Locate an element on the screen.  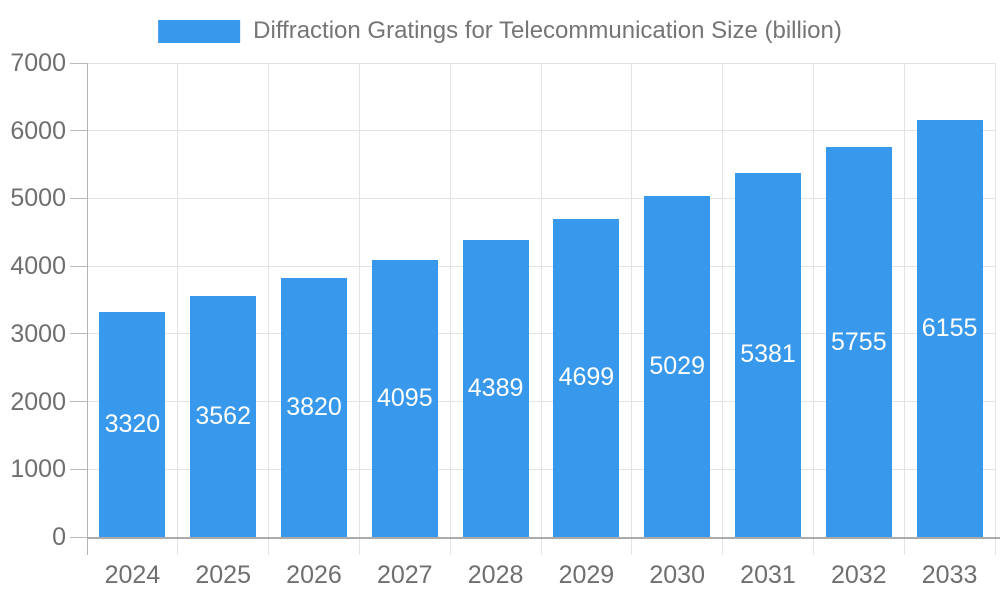
x-axis-label: 2024 is located at coordinates (132, 575).